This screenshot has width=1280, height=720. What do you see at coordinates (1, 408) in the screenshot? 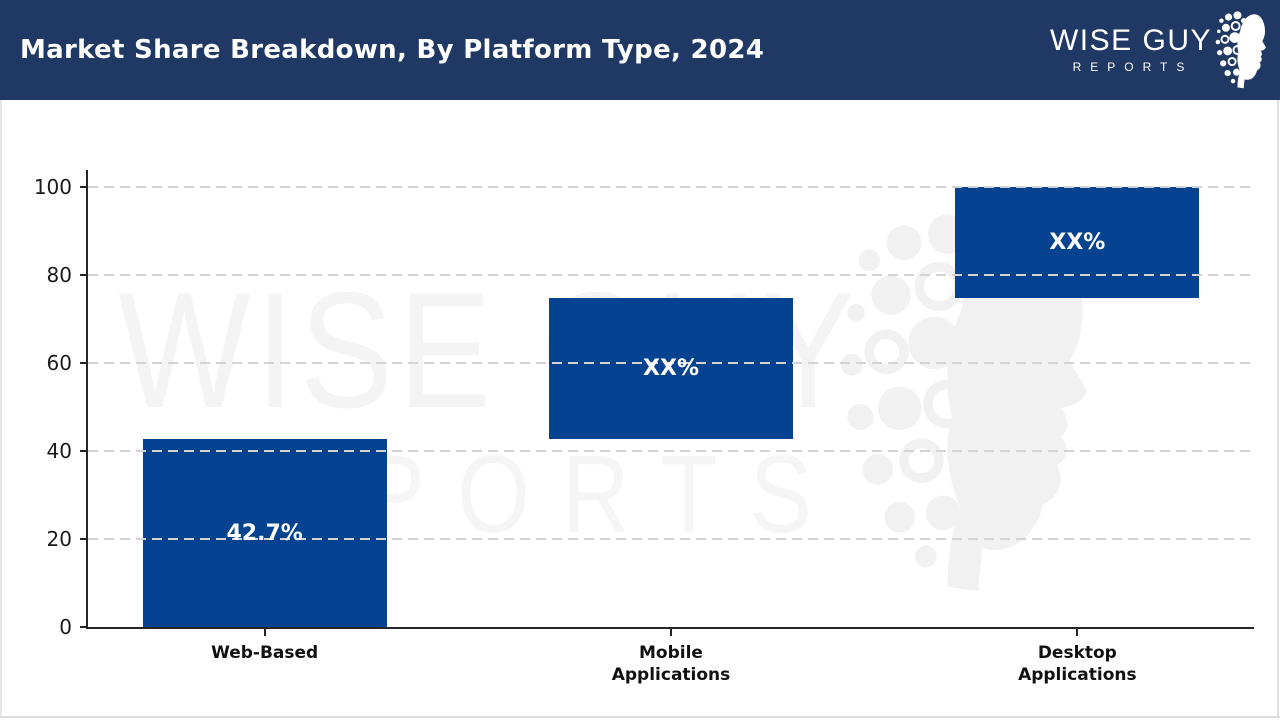
I see `left-edge-line` at bounding box center [1, 408].